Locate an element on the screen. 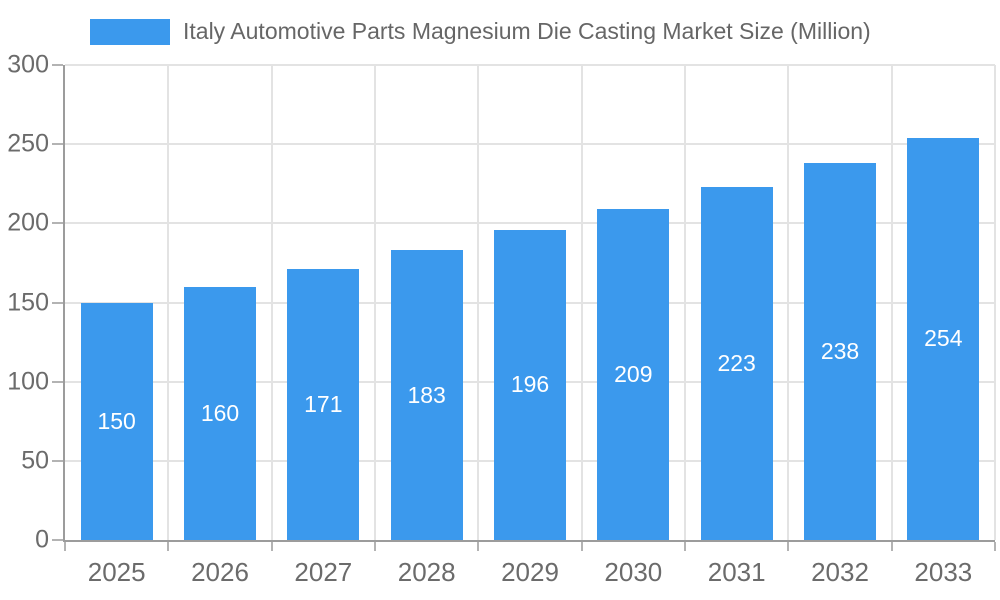 The width and height of the screenshot is (1000, 600). bar-2027: 171 is located at coordinates (323, 404).